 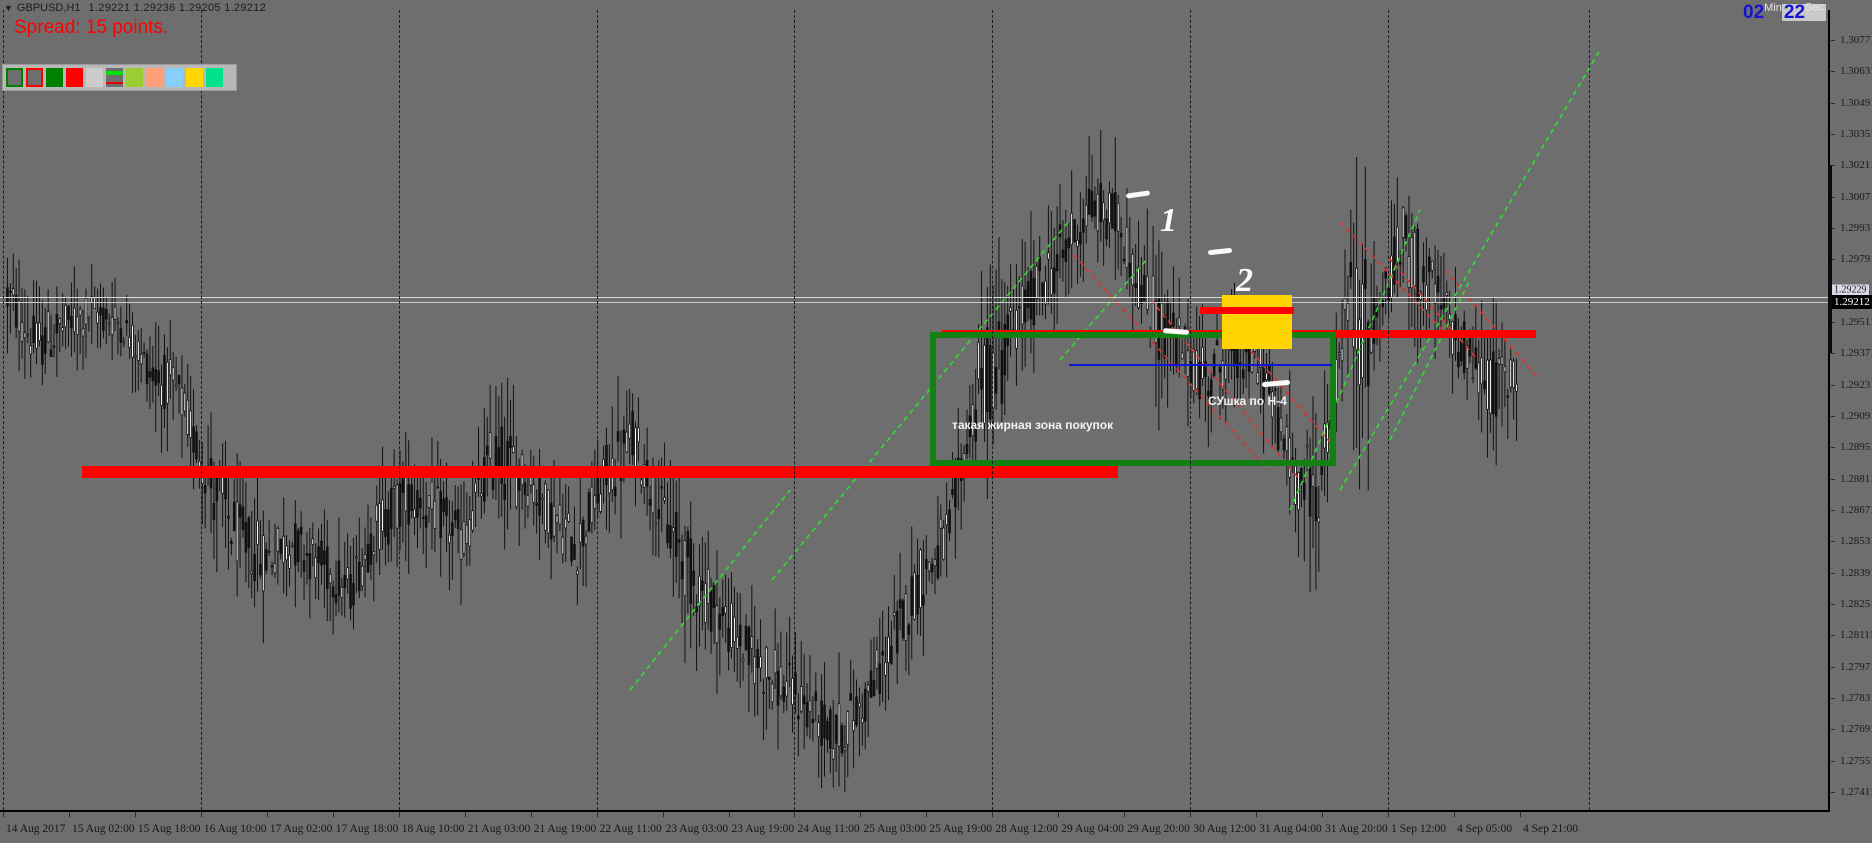 I want to click on price-axis-label: 1.28811, so click(x=1856, y=478).